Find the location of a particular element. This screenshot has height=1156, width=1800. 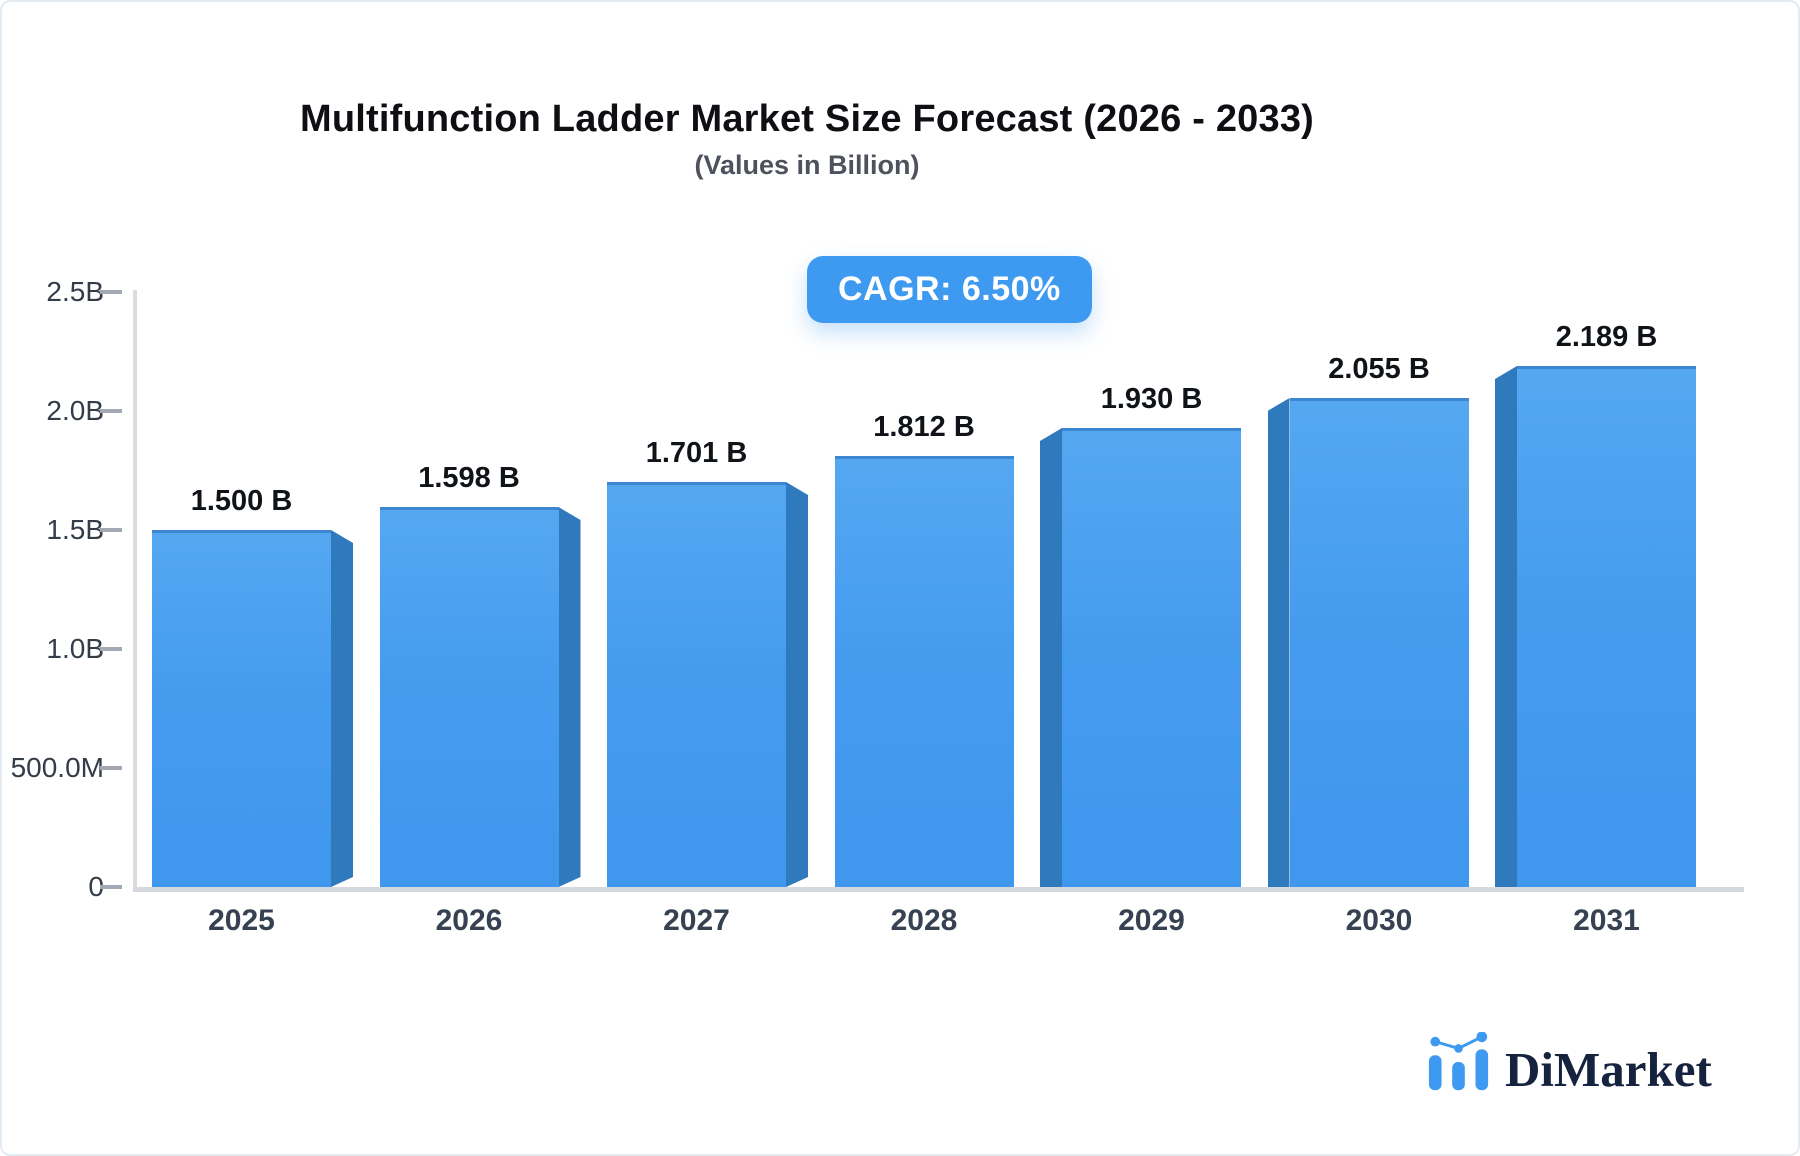

y-tick-label: 1.0B is located at coordinates (75, 648).